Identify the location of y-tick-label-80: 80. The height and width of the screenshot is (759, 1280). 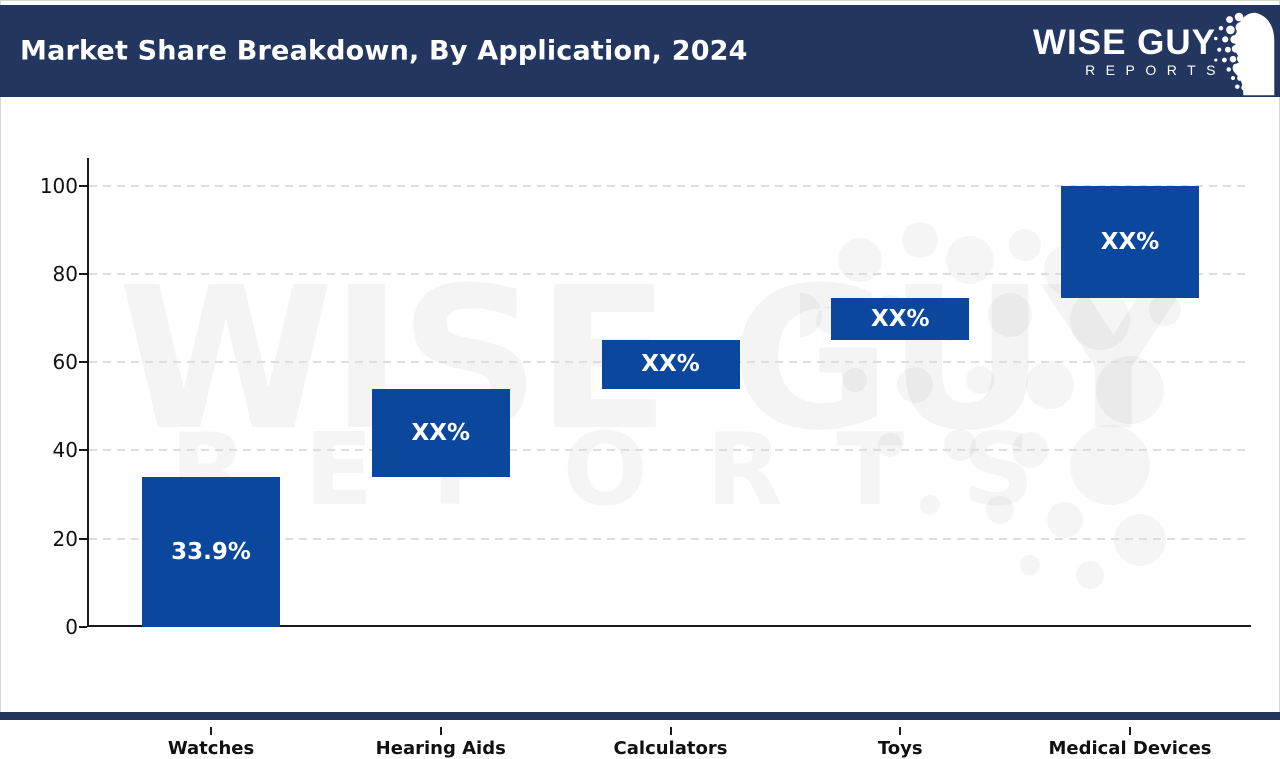
(65, 273).